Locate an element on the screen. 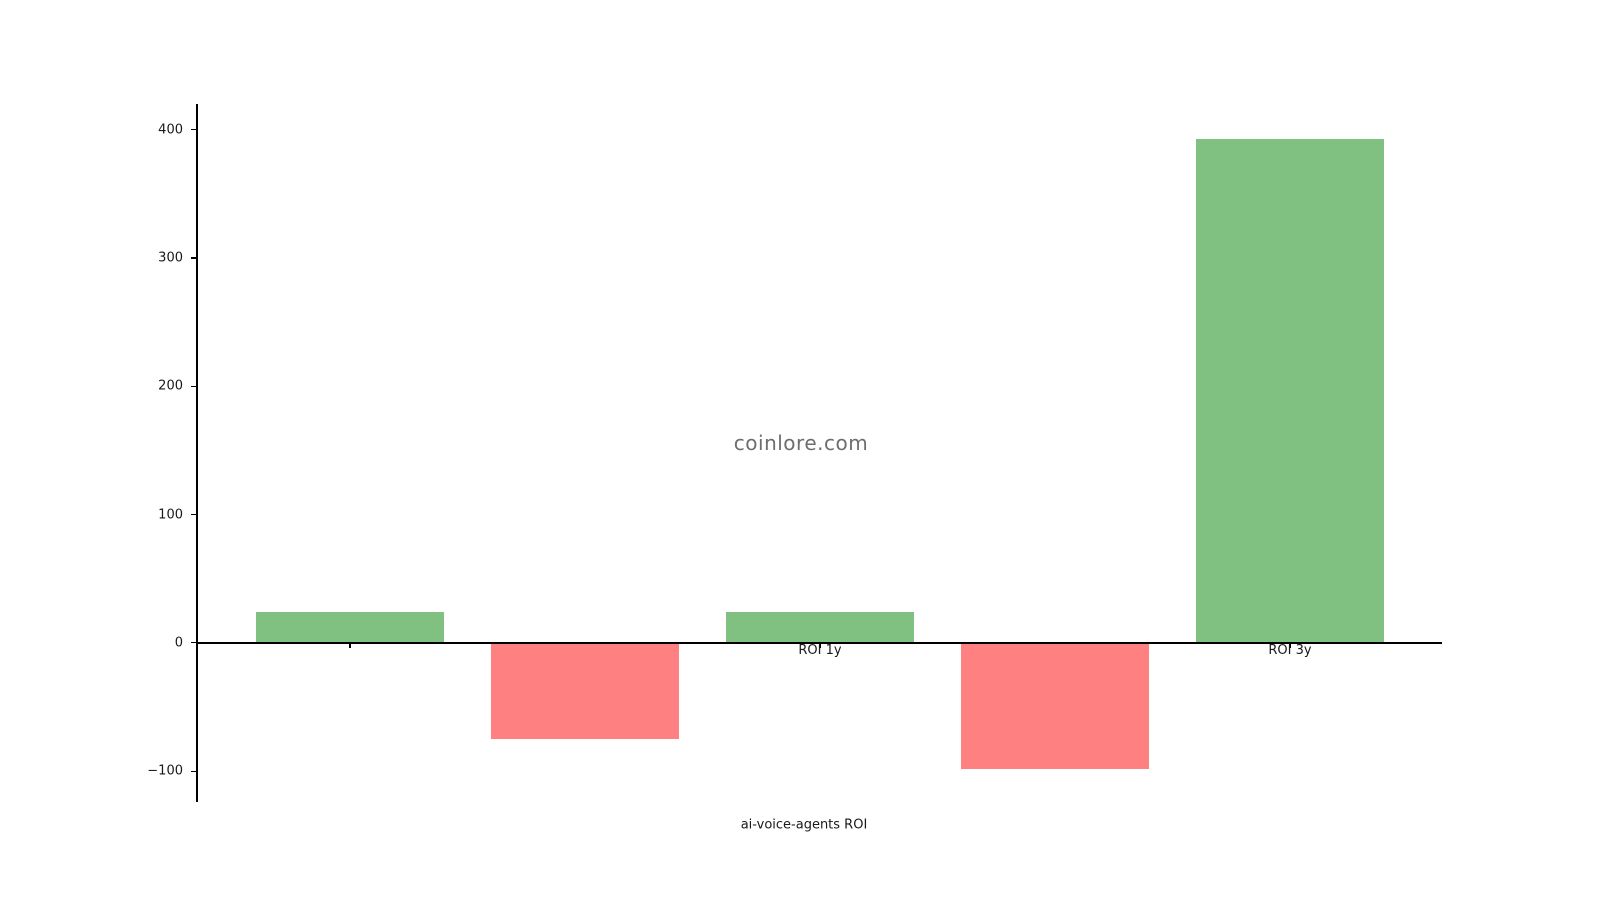 The height and width of the screenshot is (900, 1600). watermark-text: coinlore.com is located at coordinates (801, 443).